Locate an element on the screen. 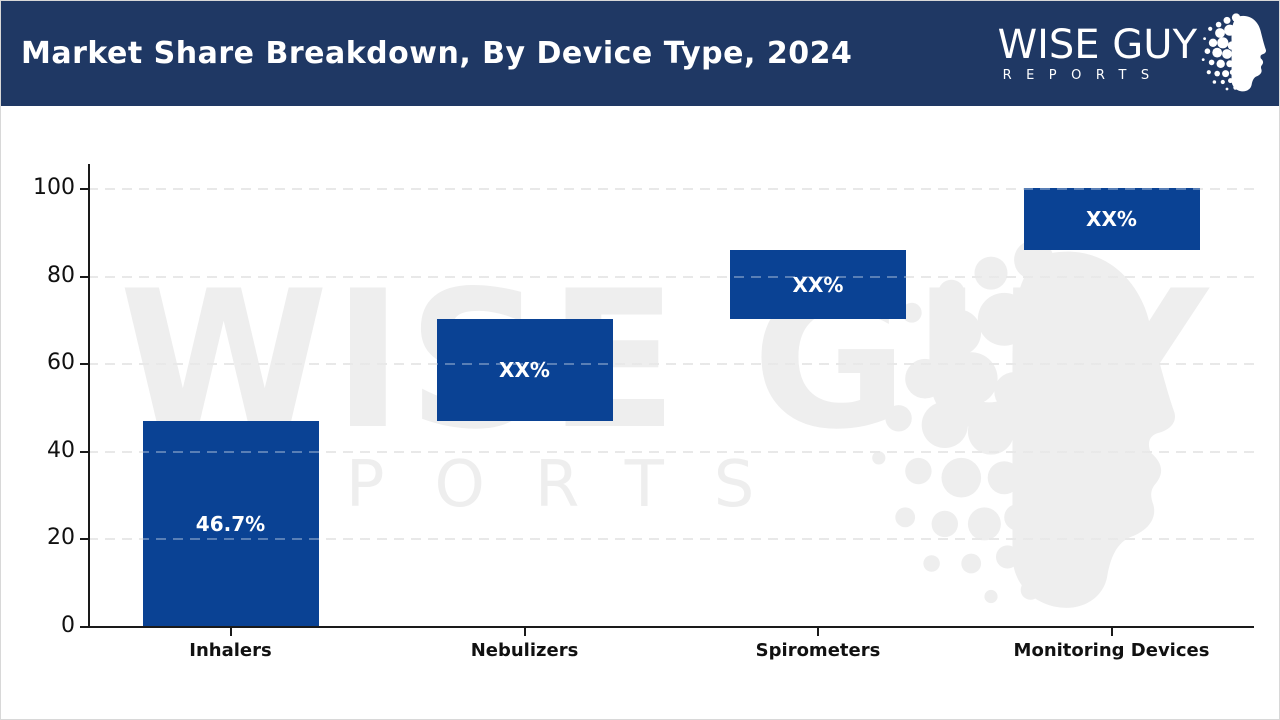  brand-logo: WISE GUY REPORTS is located at coordinates (1133, 54).